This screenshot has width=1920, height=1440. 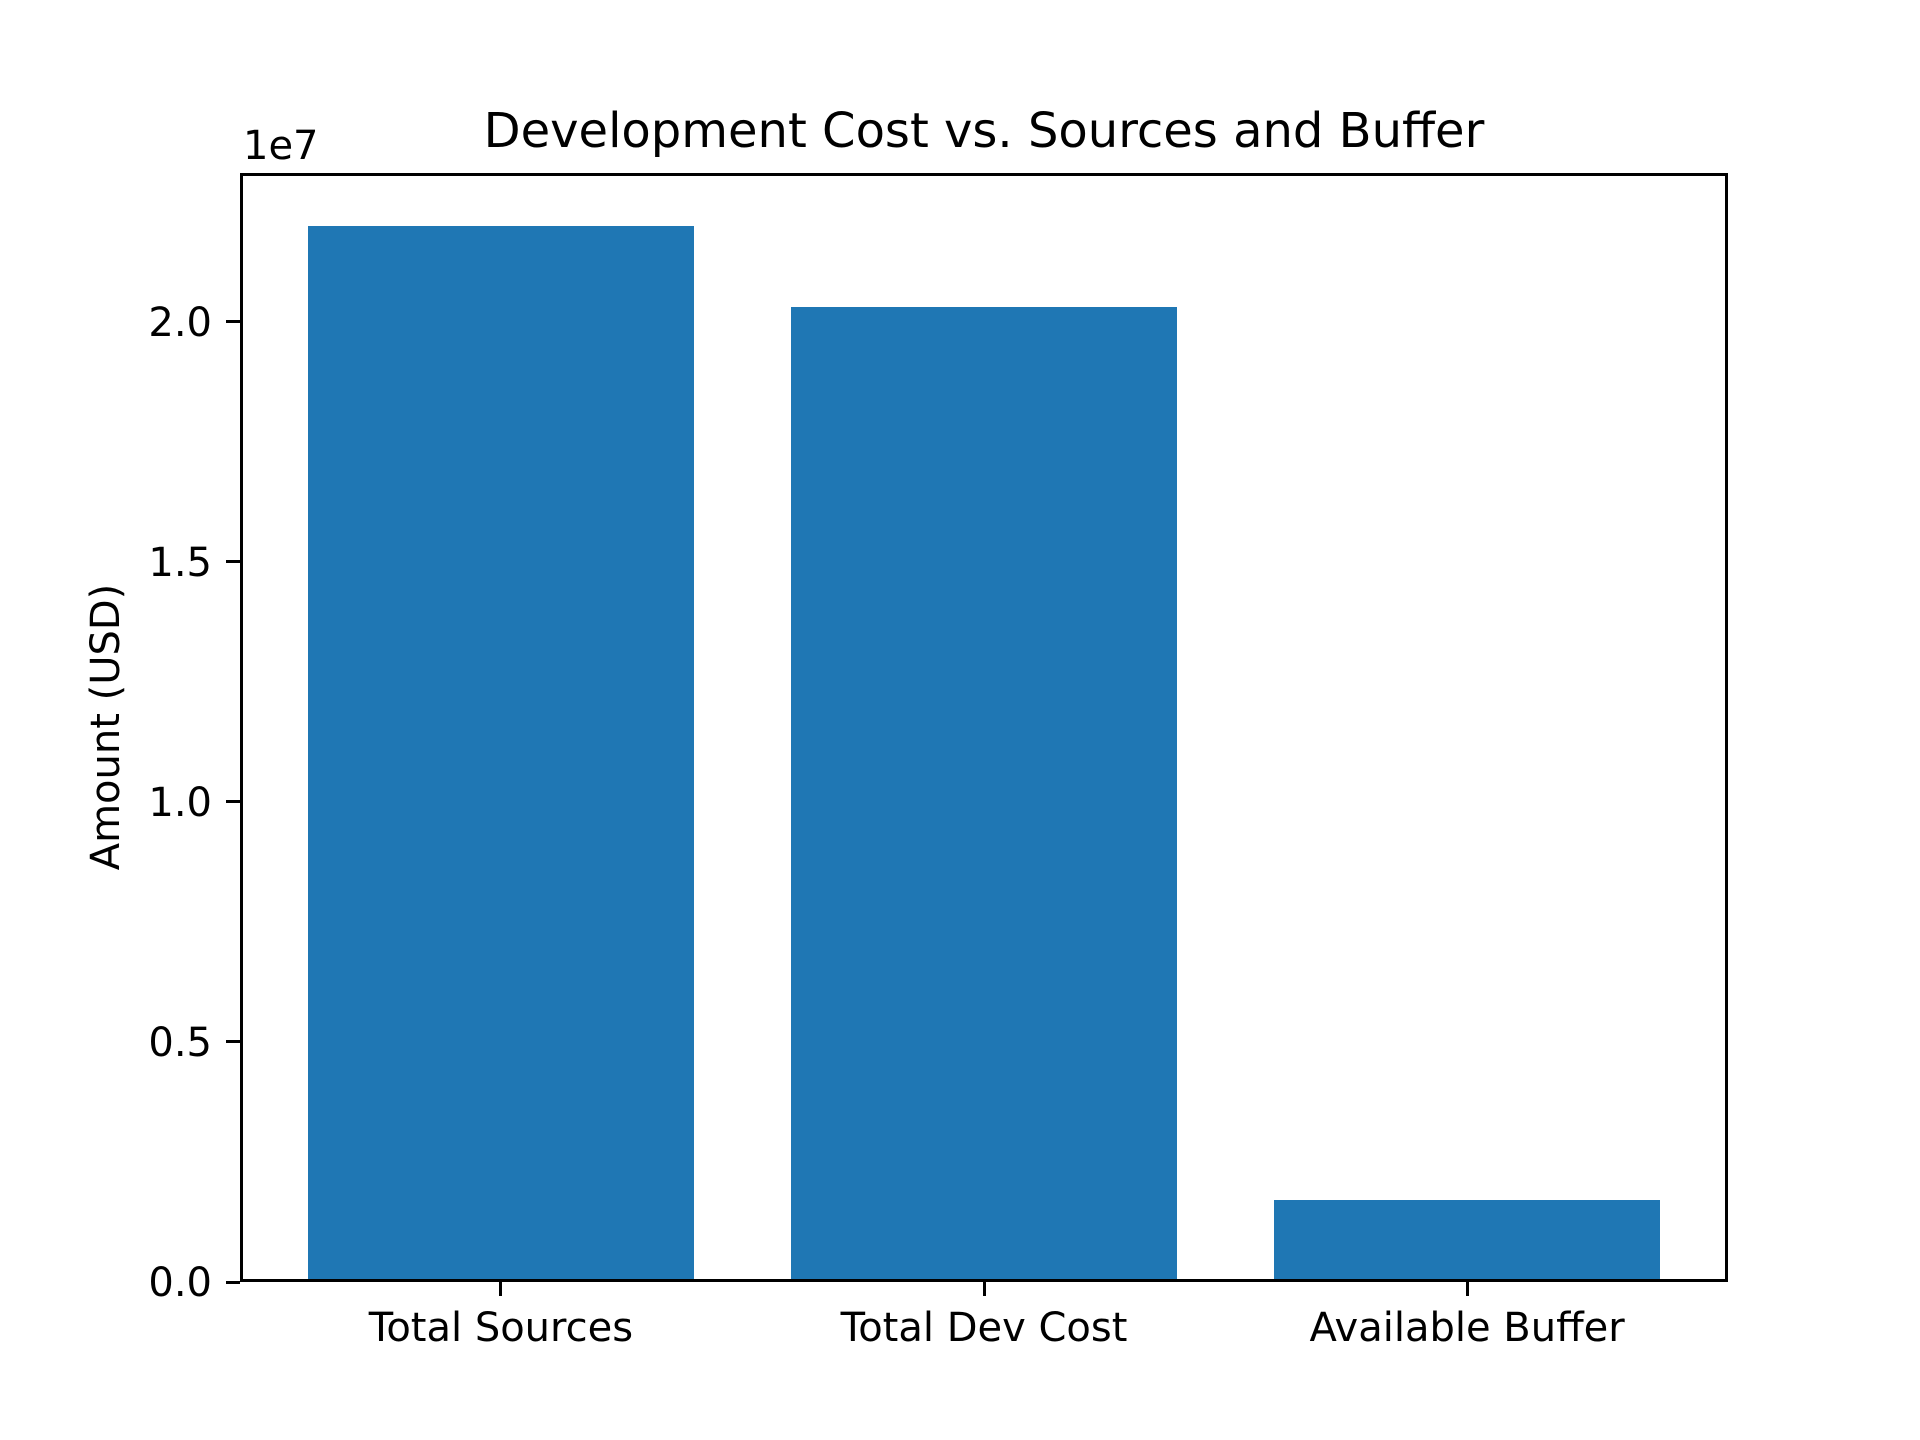 What do you see at coordinates (984, 1328) in the screenshot?
I see `x-tick-label-total-dev-cost: Total Dev Cost` at bounding box center [984, 1328].